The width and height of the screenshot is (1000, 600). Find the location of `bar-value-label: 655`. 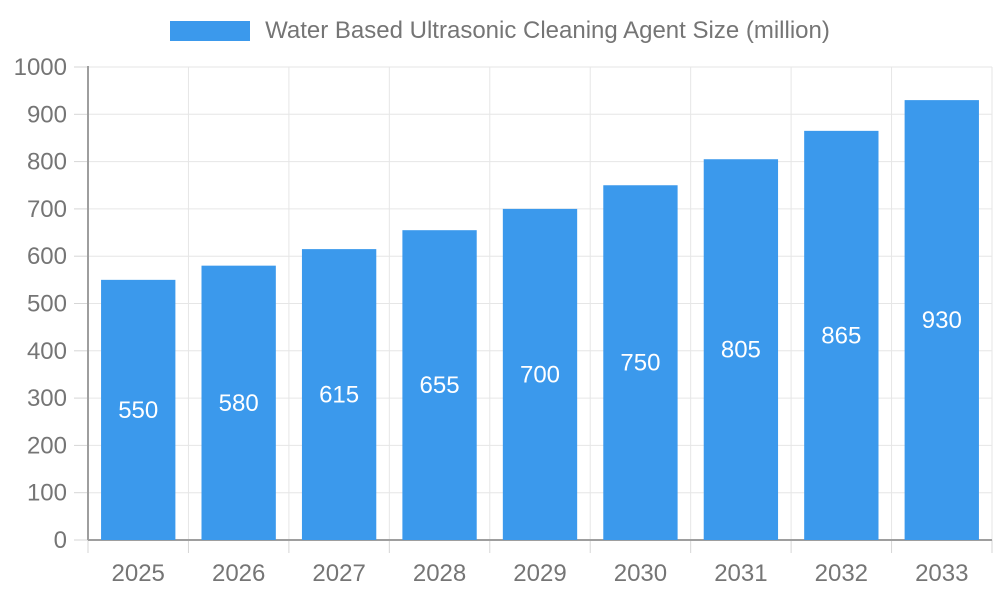

bar-value-label: 655 is located at coordinates (440, 385).